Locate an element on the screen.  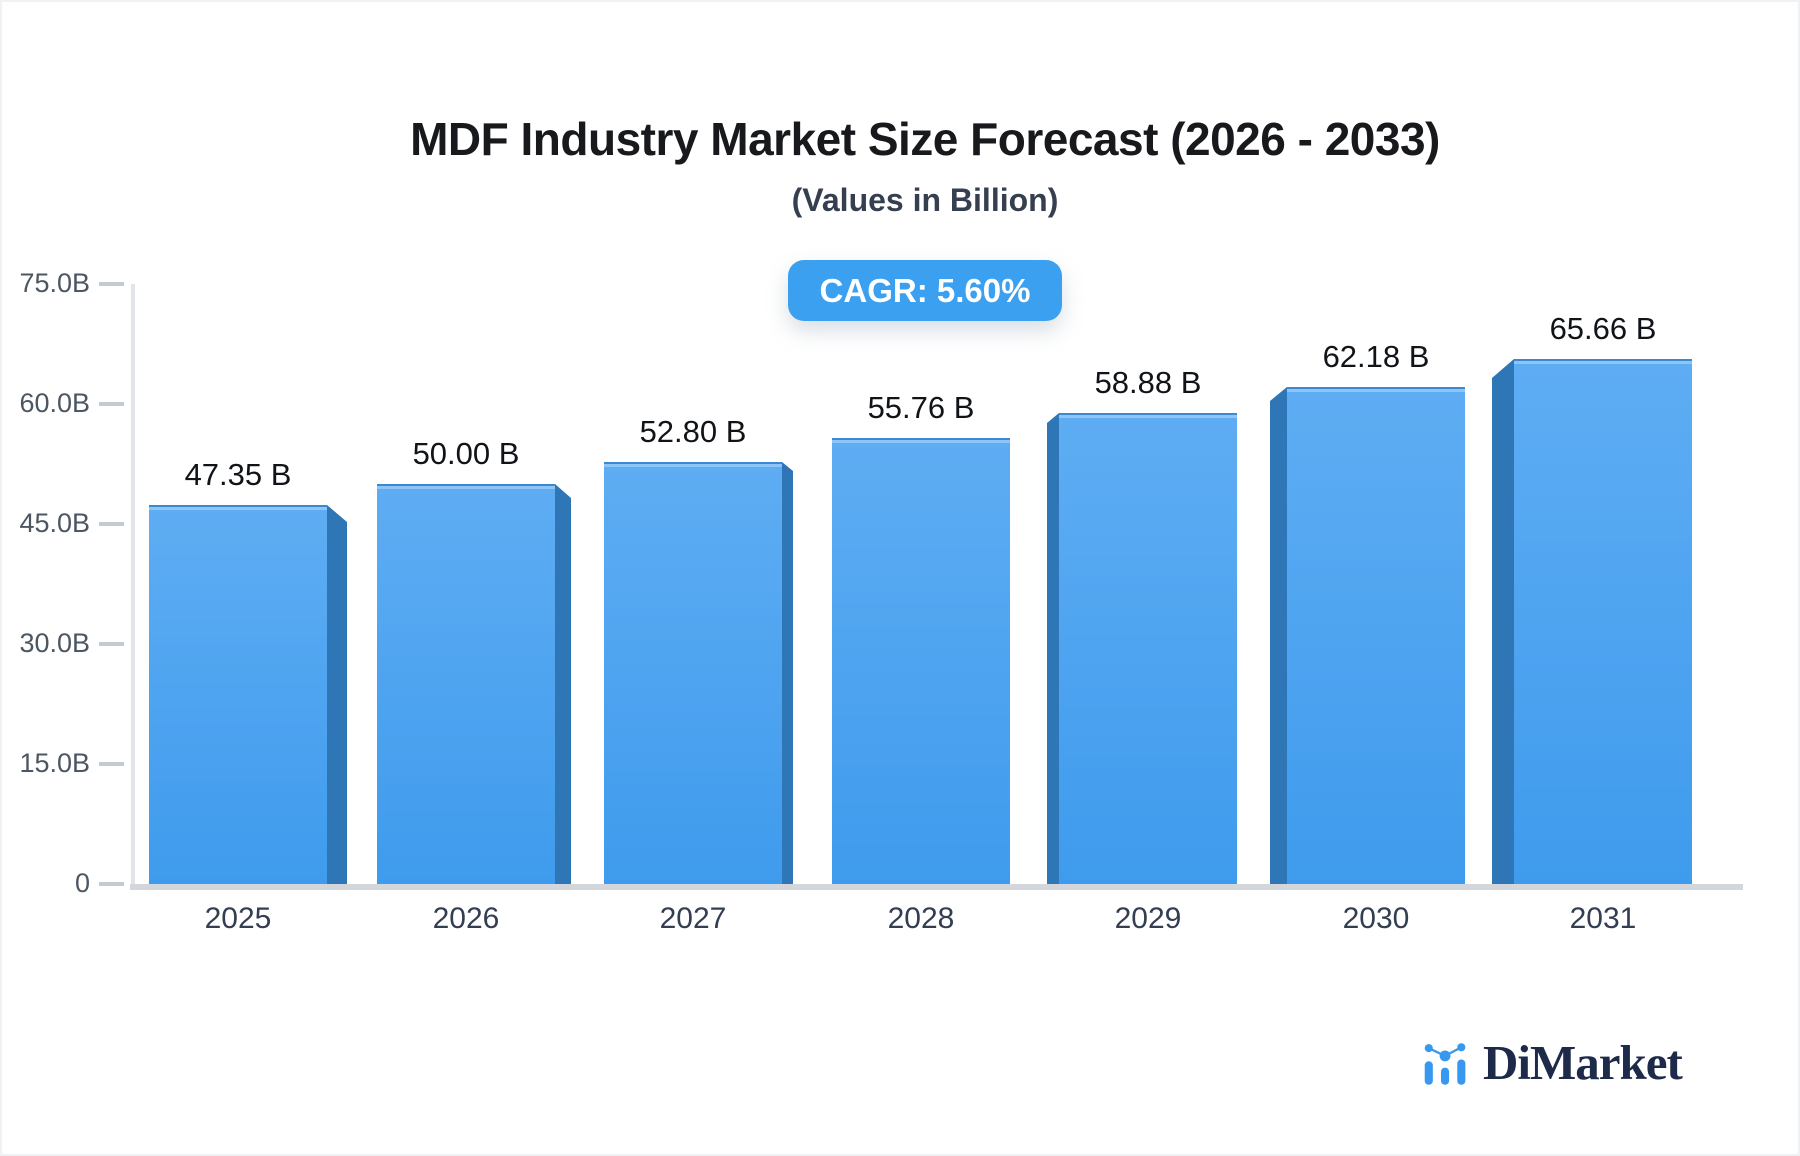
bar-line-chart-icon is located at coordinates (1445, 1064).